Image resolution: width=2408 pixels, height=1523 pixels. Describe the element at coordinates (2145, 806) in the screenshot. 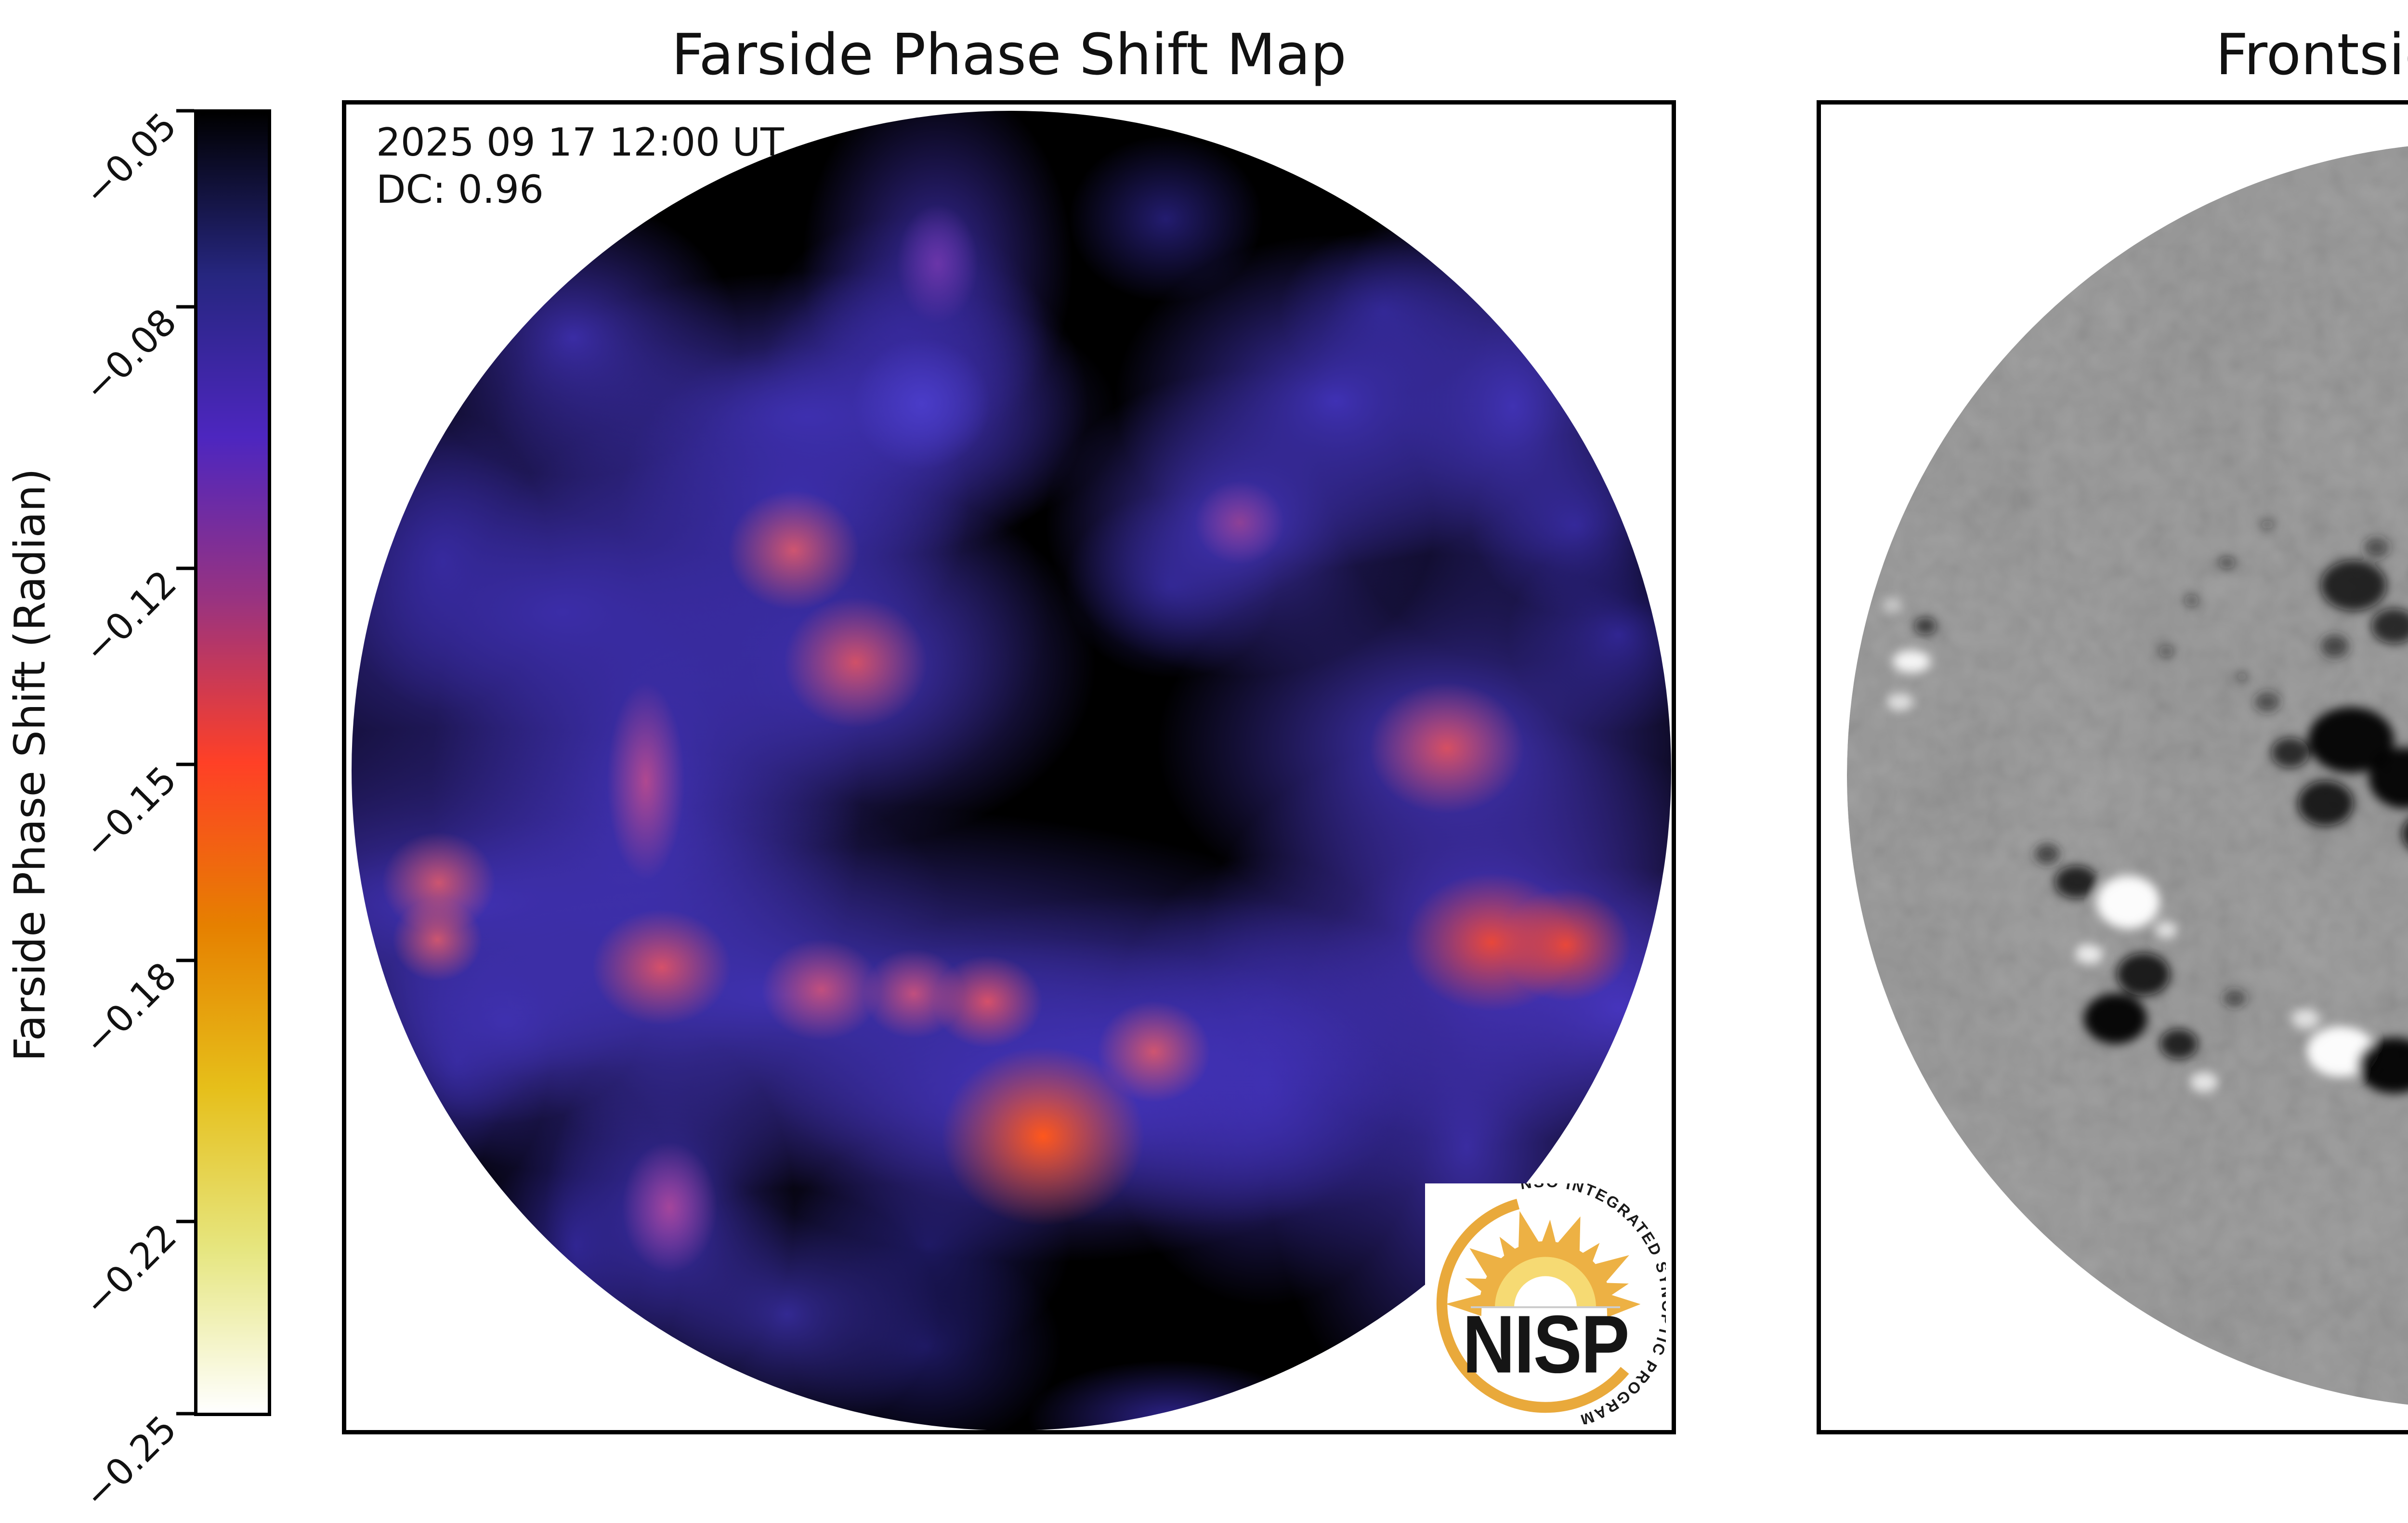

I see `mag-blobs` at that location.